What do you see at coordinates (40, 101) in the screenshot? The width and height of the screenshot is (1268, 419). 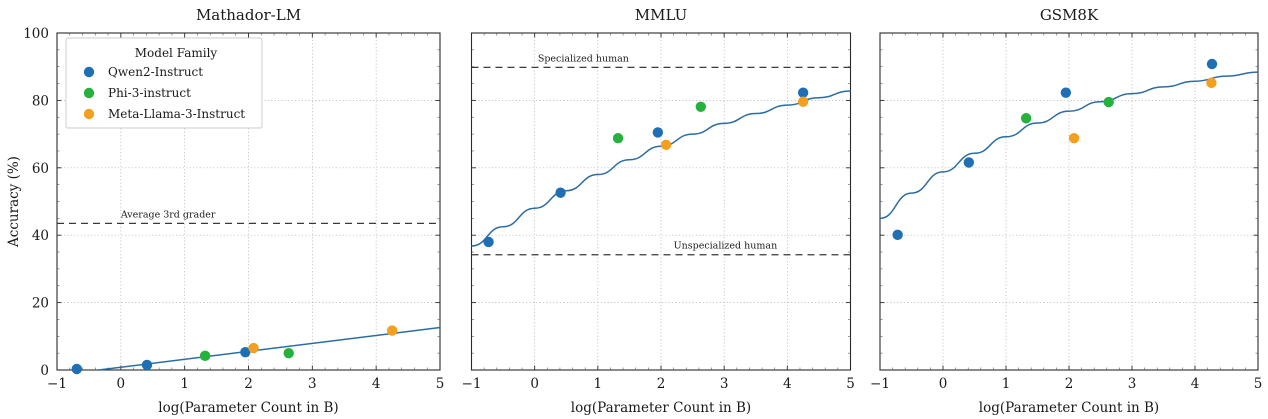 I see `y-tick-label: 80` at bounding box center [40, 101].